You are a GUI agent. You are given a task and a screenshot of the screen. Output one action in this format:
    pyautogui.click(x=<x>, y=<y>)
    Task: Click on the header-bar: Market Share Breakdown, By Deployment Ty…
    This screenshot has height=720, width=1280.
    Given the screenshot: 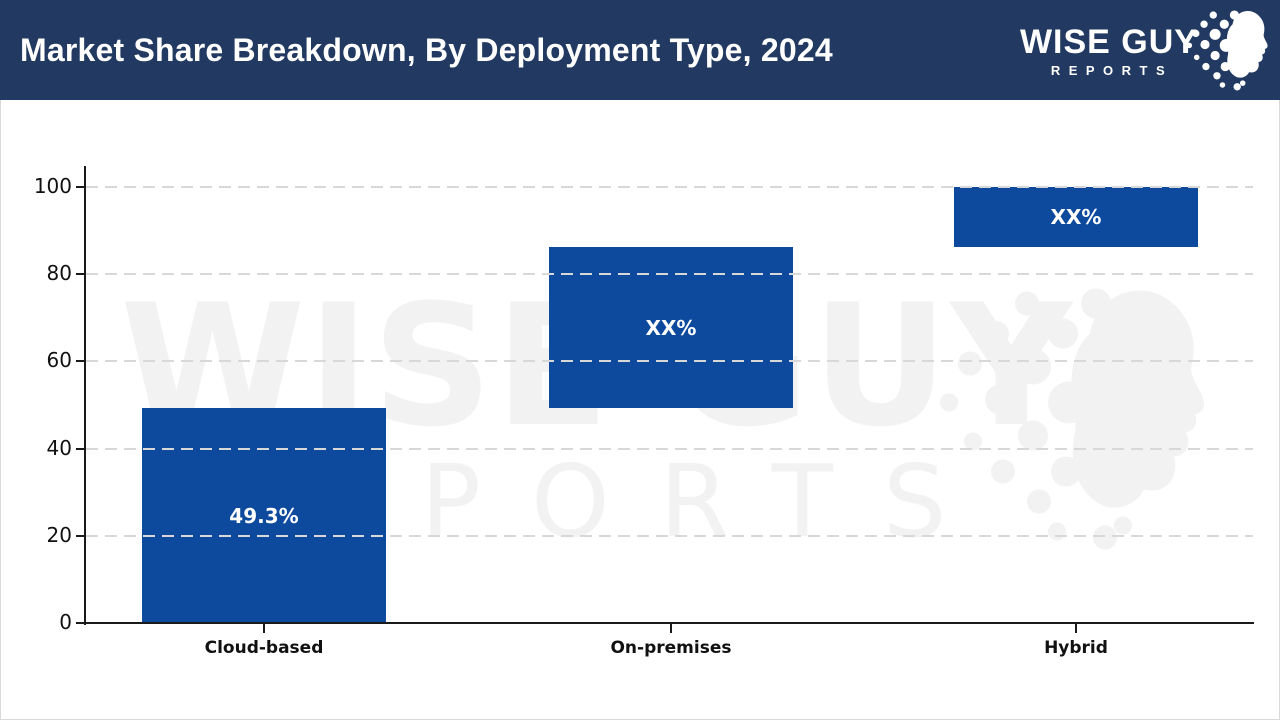 What is the action you would take?
    pyautogui.click(x=640, y=50)
    